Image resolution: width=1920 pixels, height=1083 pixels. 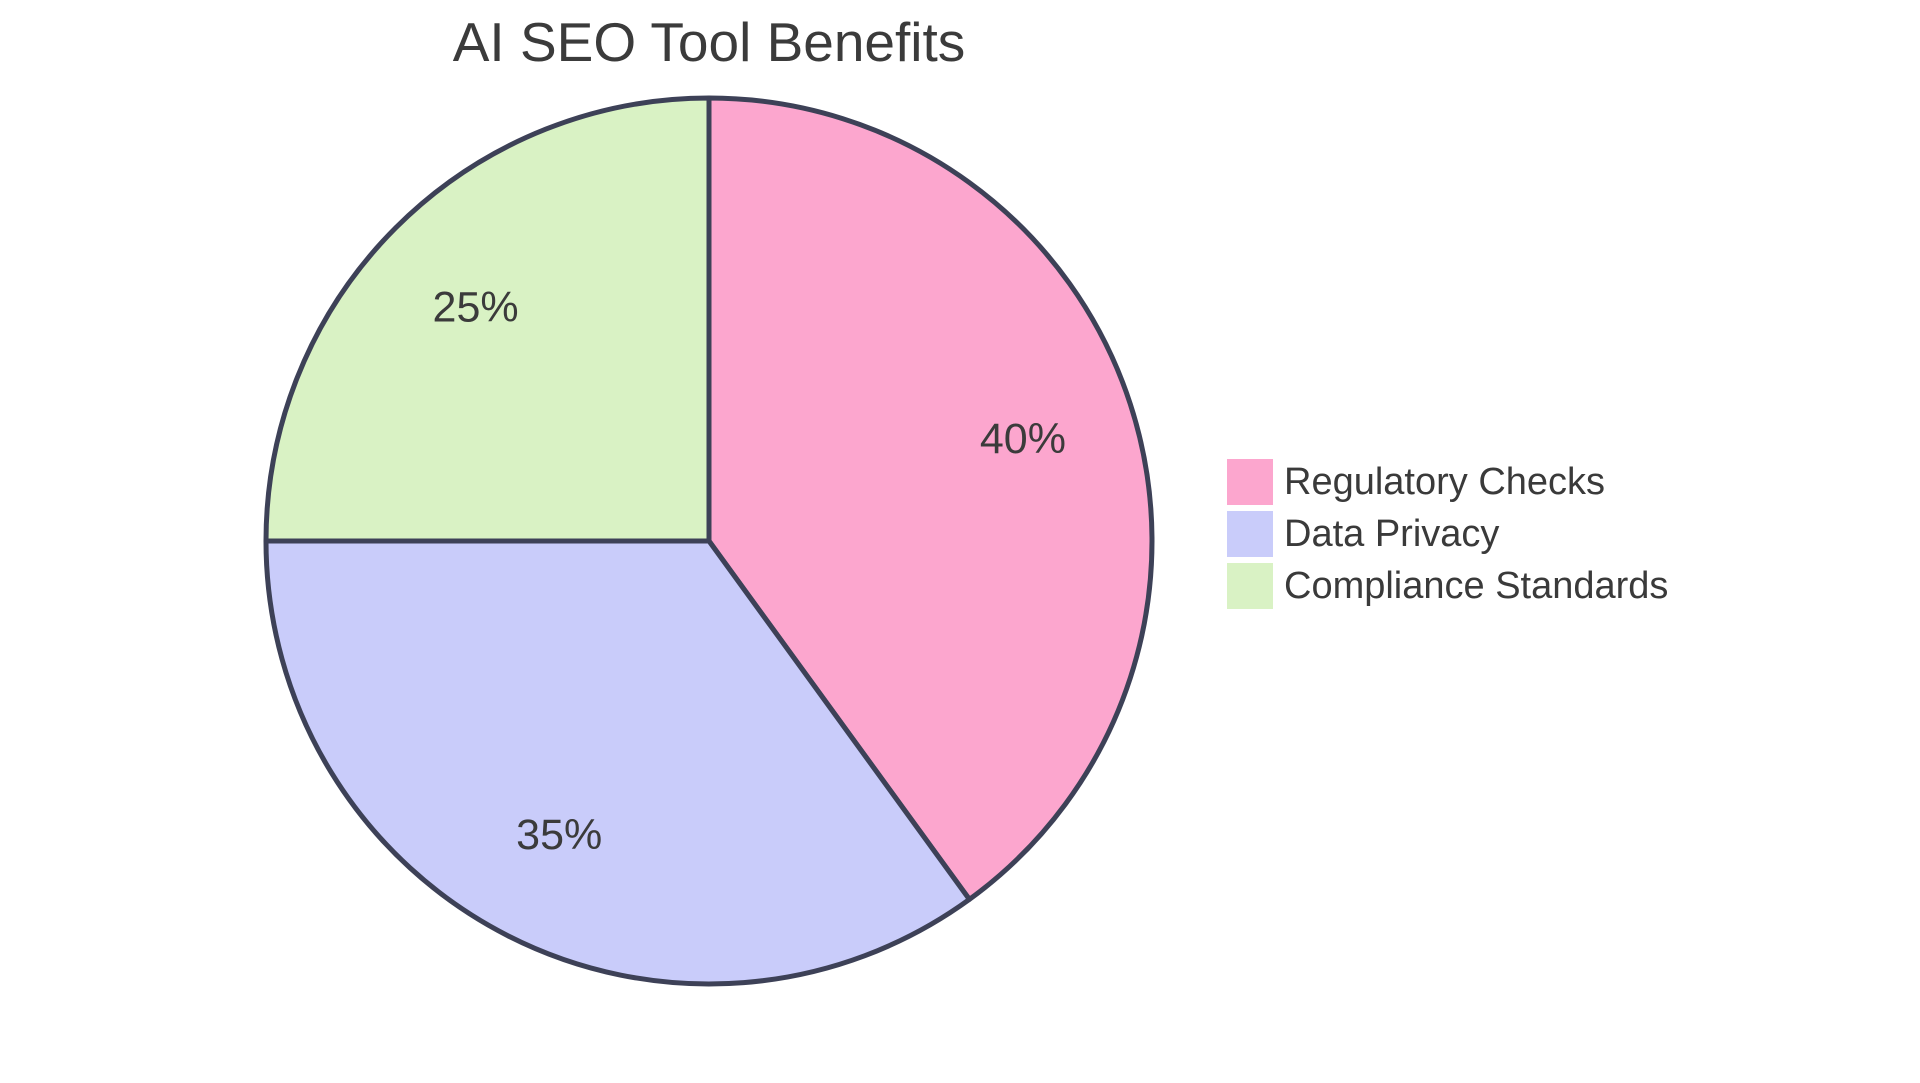 I want to click on legend-swatch-compliance-standards, so click(x=1250, y=586).